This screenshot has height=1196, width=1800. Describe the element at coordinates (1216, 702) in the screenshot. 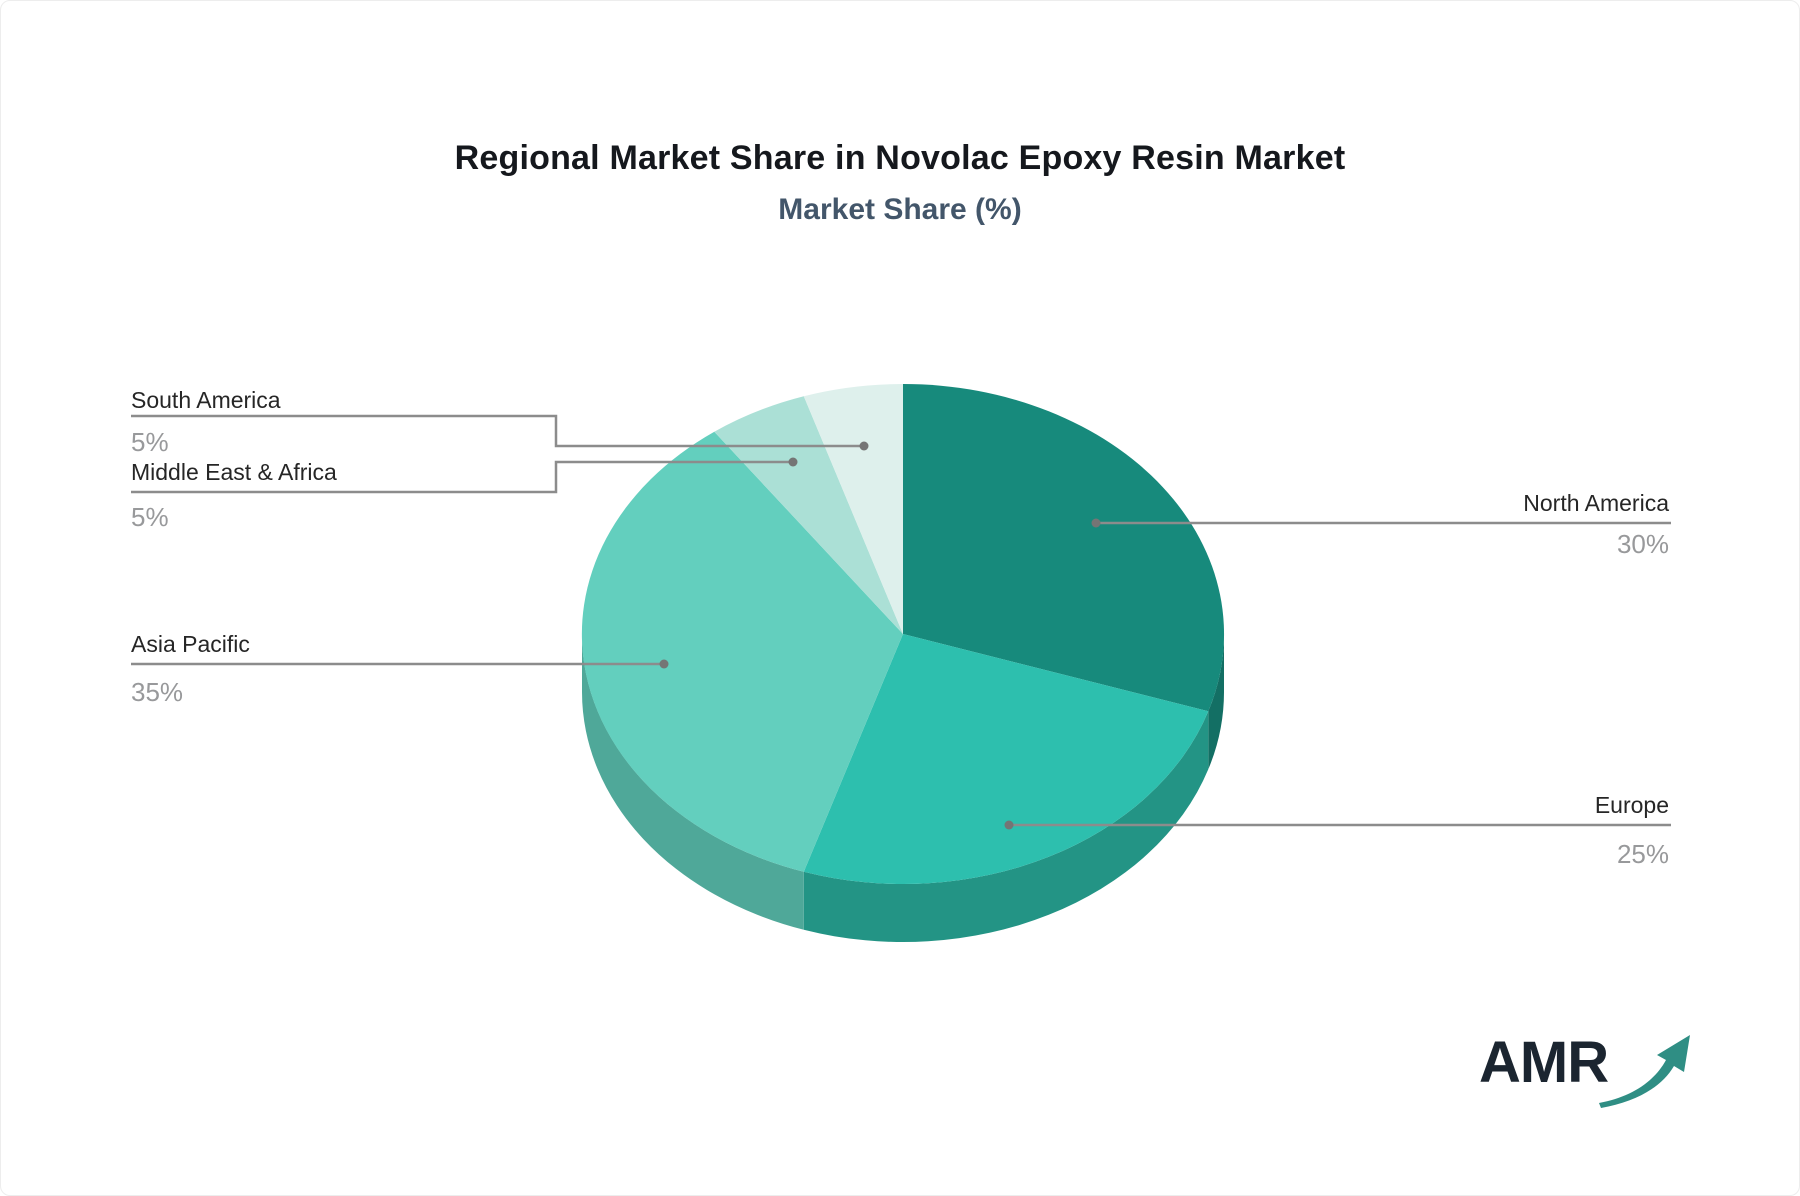

I see `pie-side-north-america` at that location.